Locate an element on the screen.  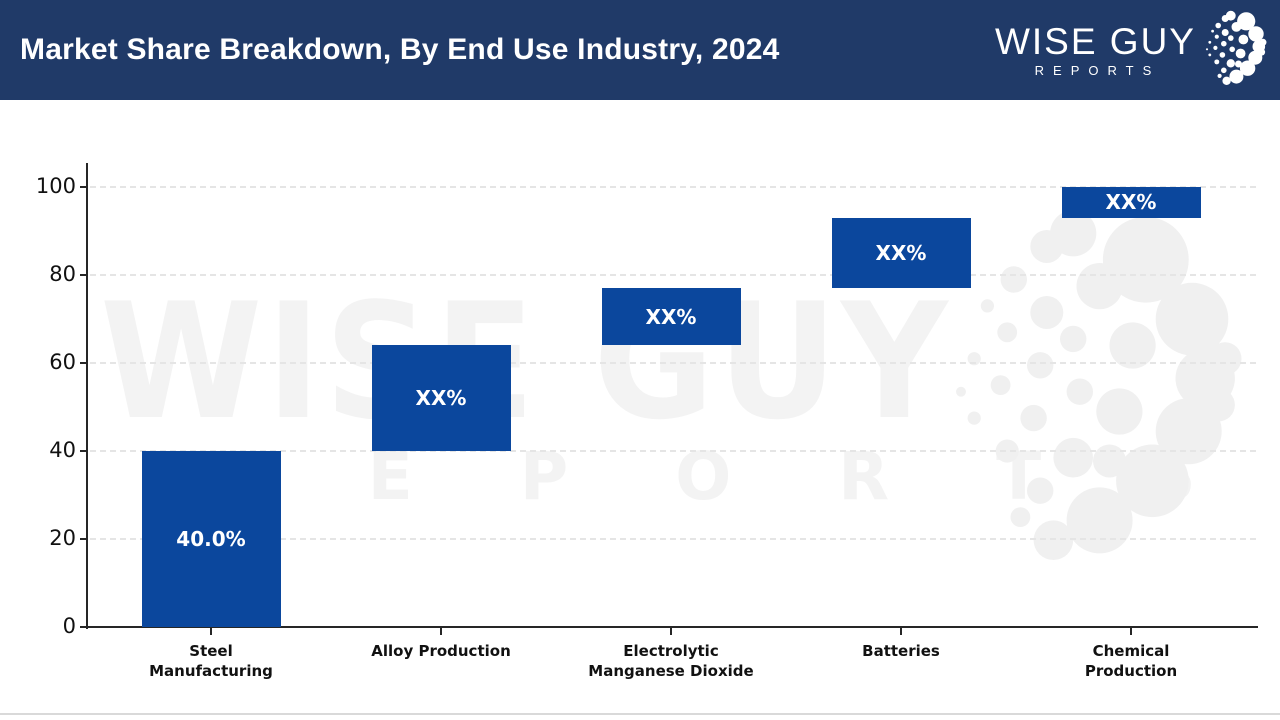
bar-steel-manufacturing: 40.0% is located at coordinates (211, 539).